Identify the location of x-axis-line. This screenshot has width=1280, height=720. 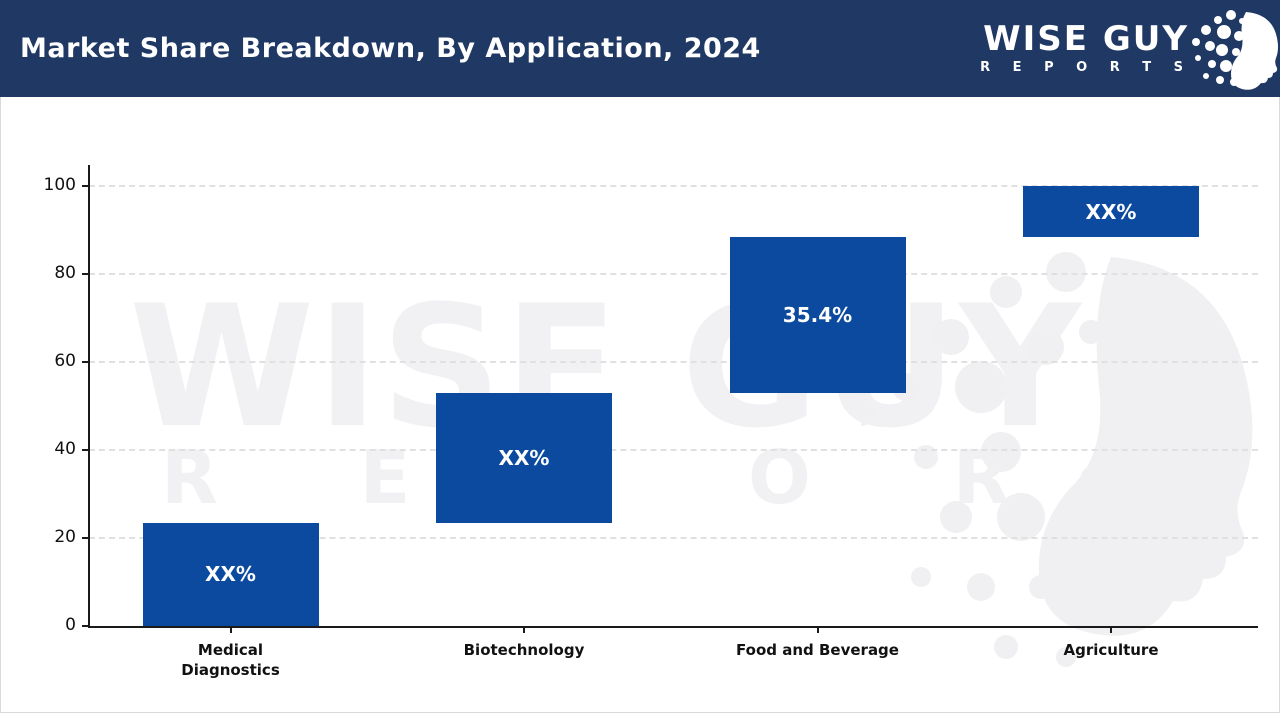
(673, 627).